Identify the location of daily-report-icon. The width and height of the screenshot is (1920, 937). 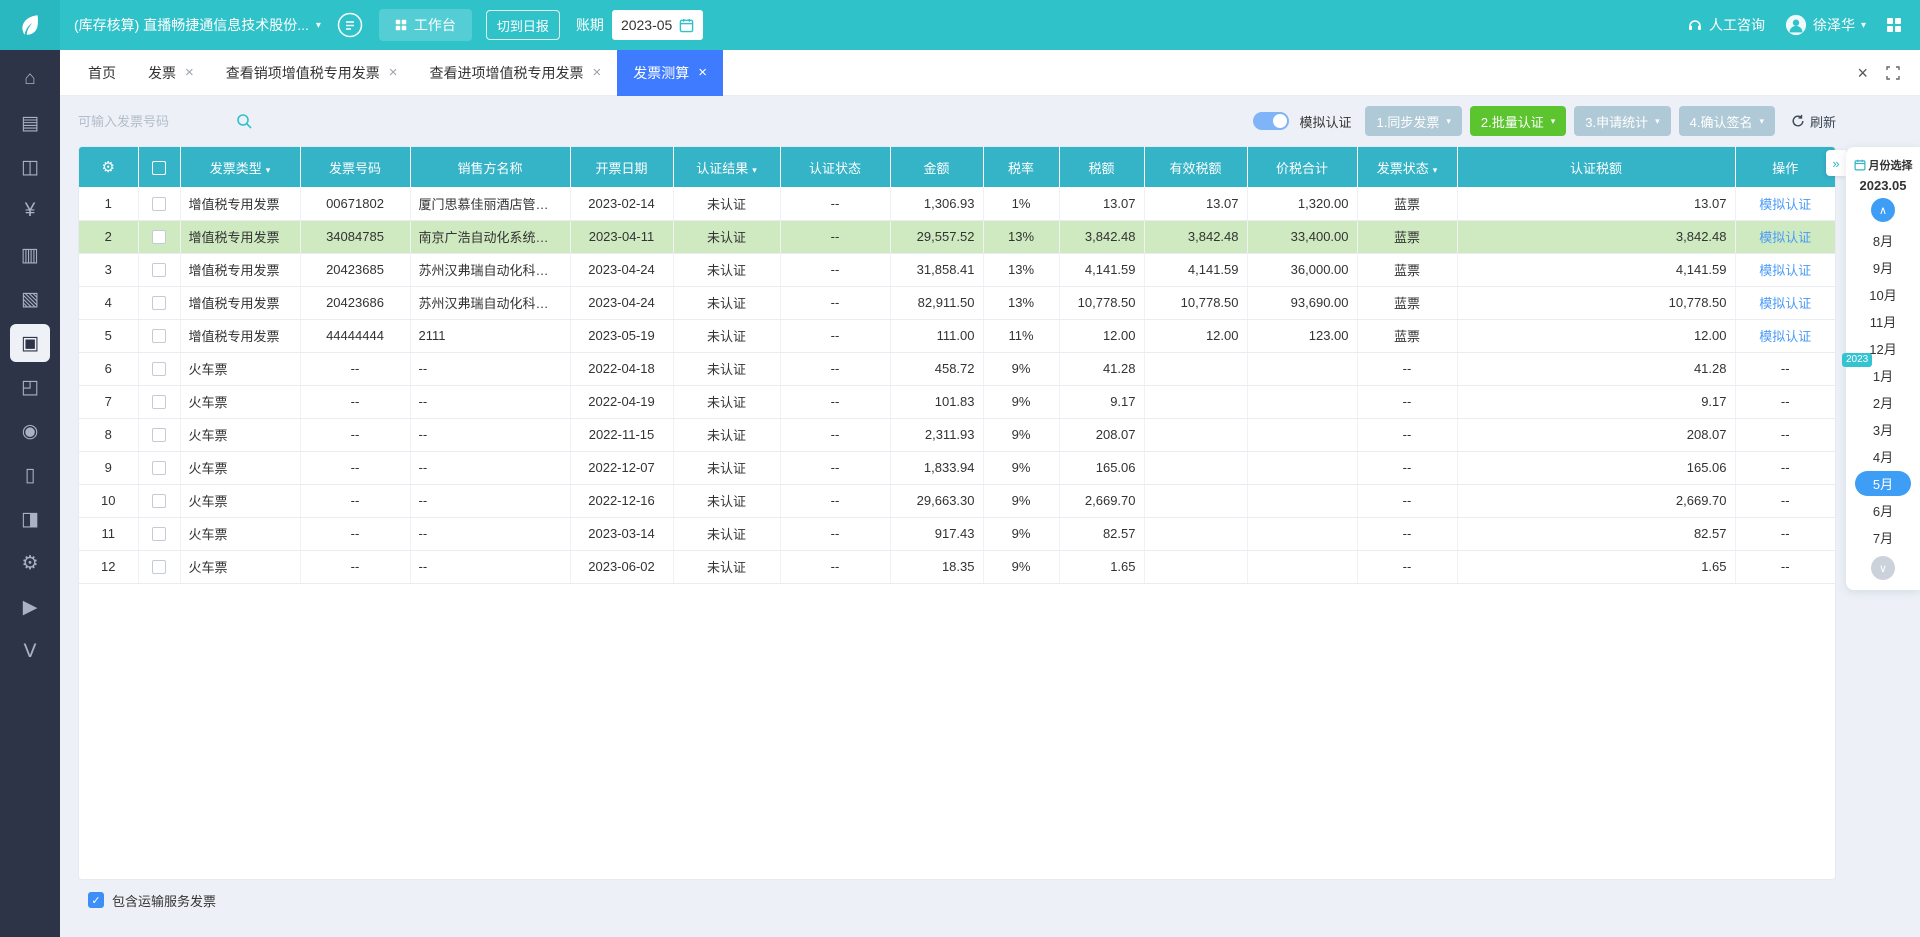
(350, 25).